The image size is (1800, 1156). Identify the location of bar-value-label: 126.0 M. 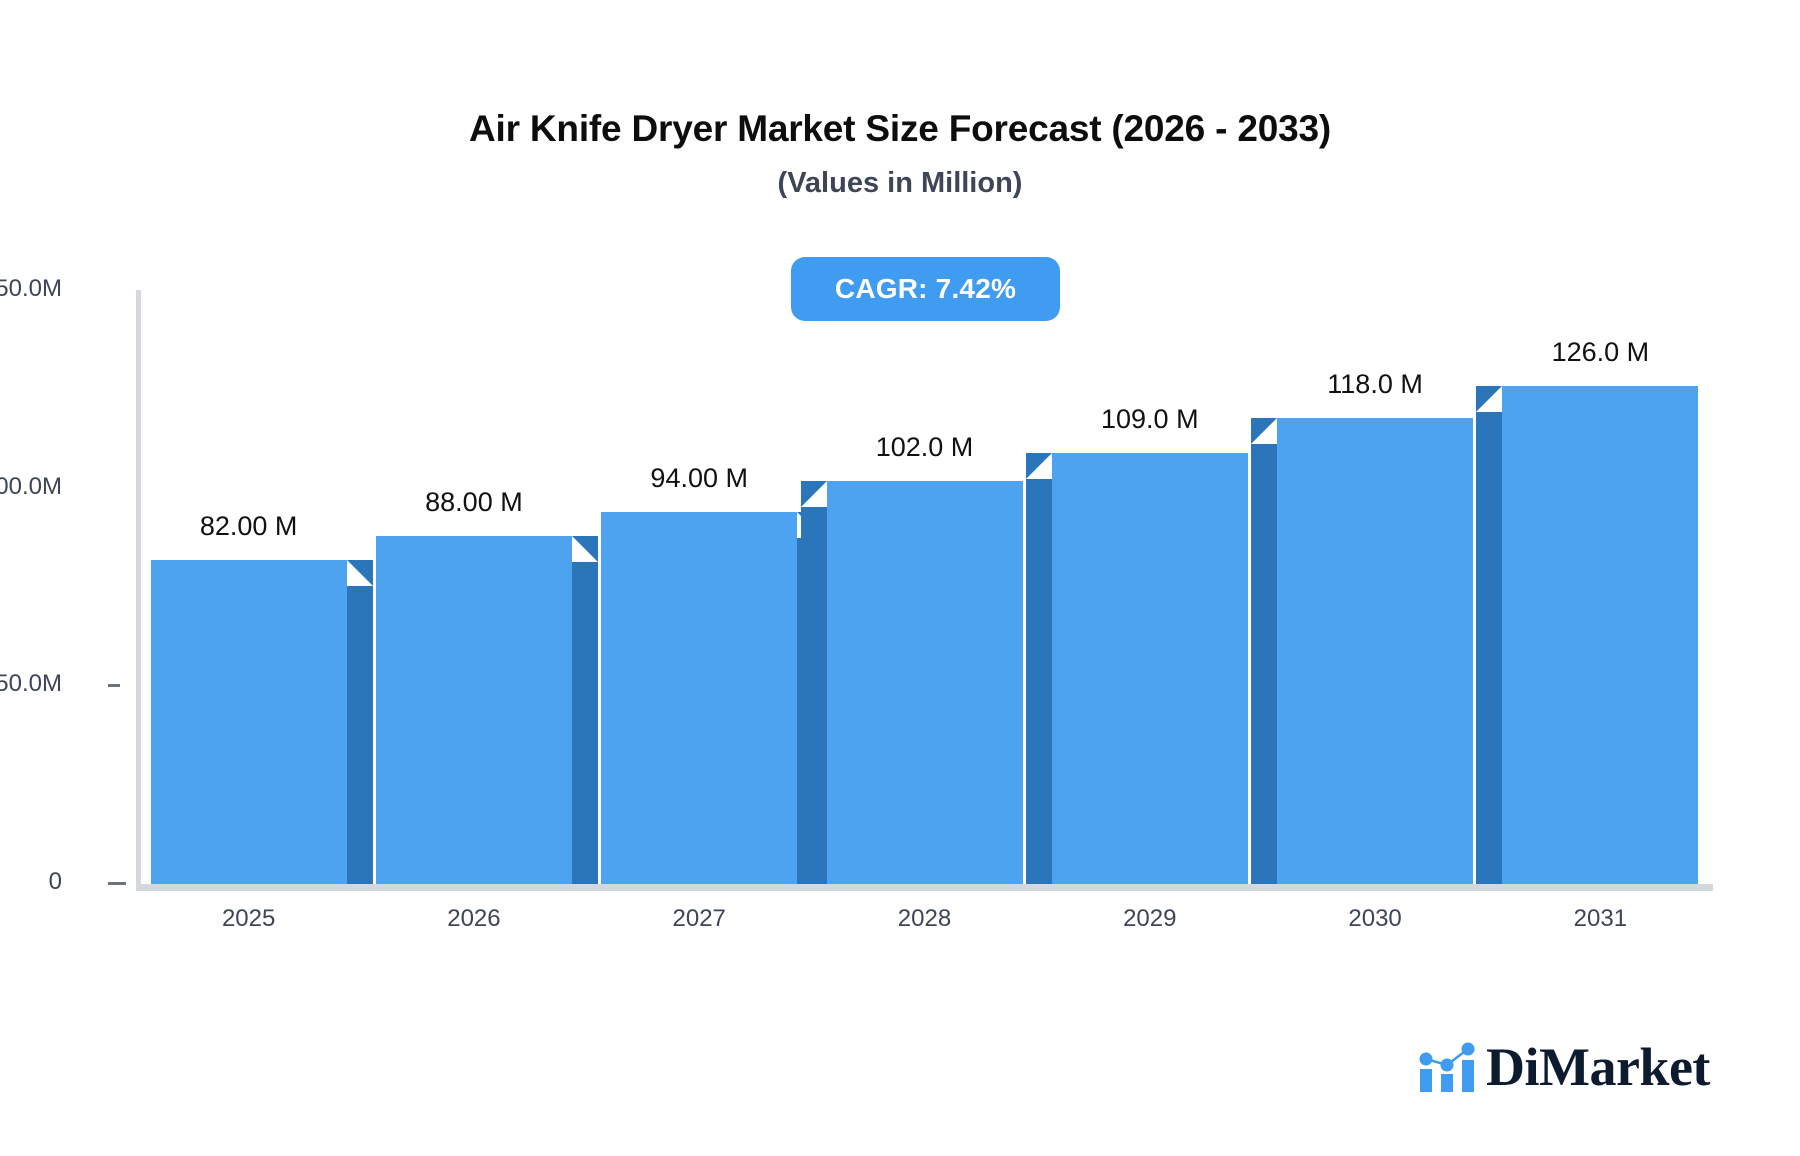
(1600, 351).